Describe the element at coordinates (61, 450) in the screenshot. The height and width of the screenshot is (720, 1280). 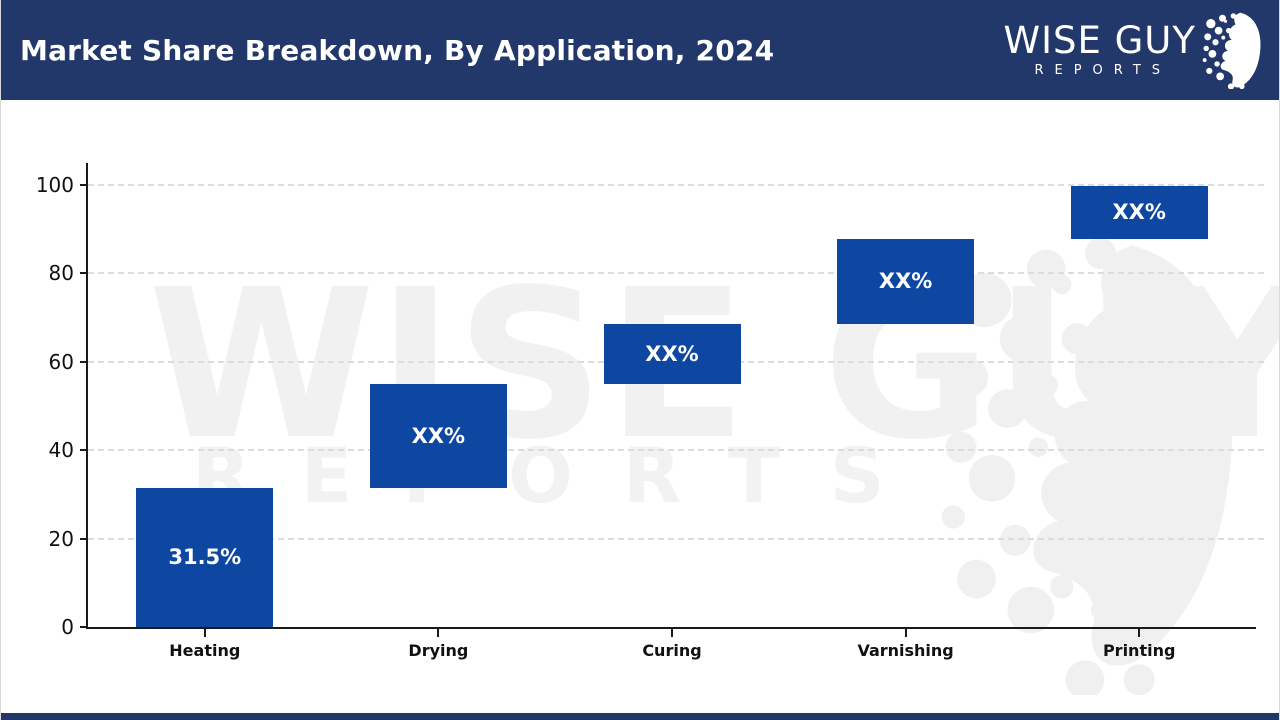
I see `y-tick-label: 40` at that location.